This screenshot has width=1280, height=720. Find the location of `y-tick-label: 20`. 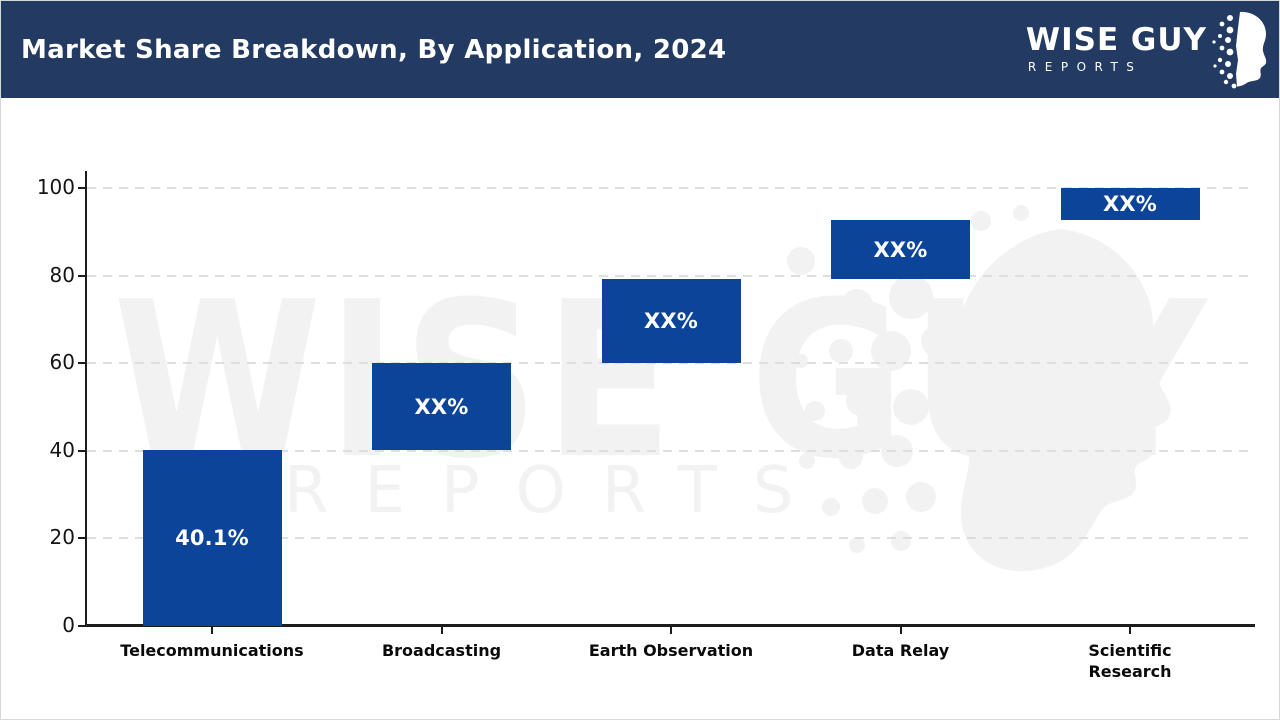

y-tick-label: 20 is located at coordinates (62, 537).